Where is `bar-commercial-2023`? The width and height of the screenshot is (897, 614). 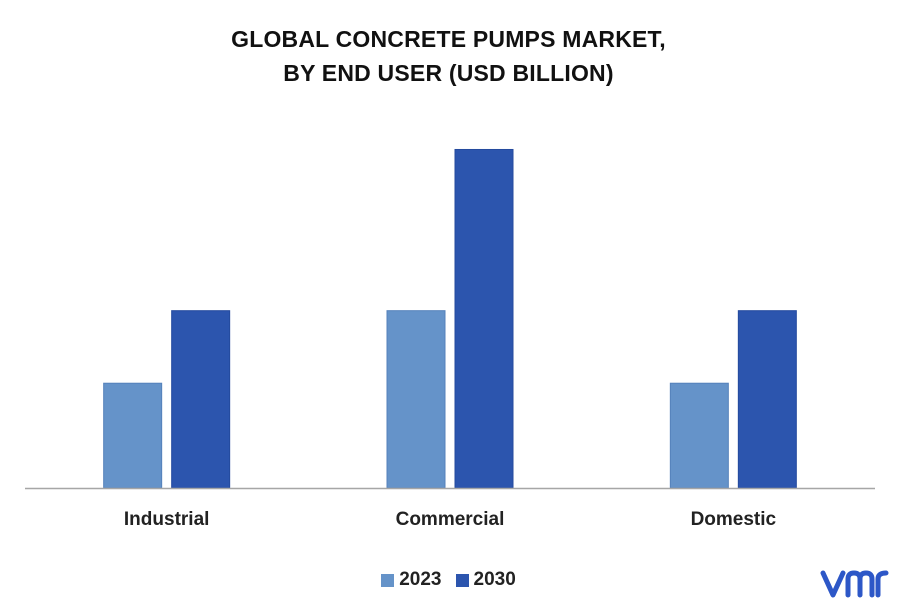
bar-commercial-2023 is located at coordinates (416, 399).